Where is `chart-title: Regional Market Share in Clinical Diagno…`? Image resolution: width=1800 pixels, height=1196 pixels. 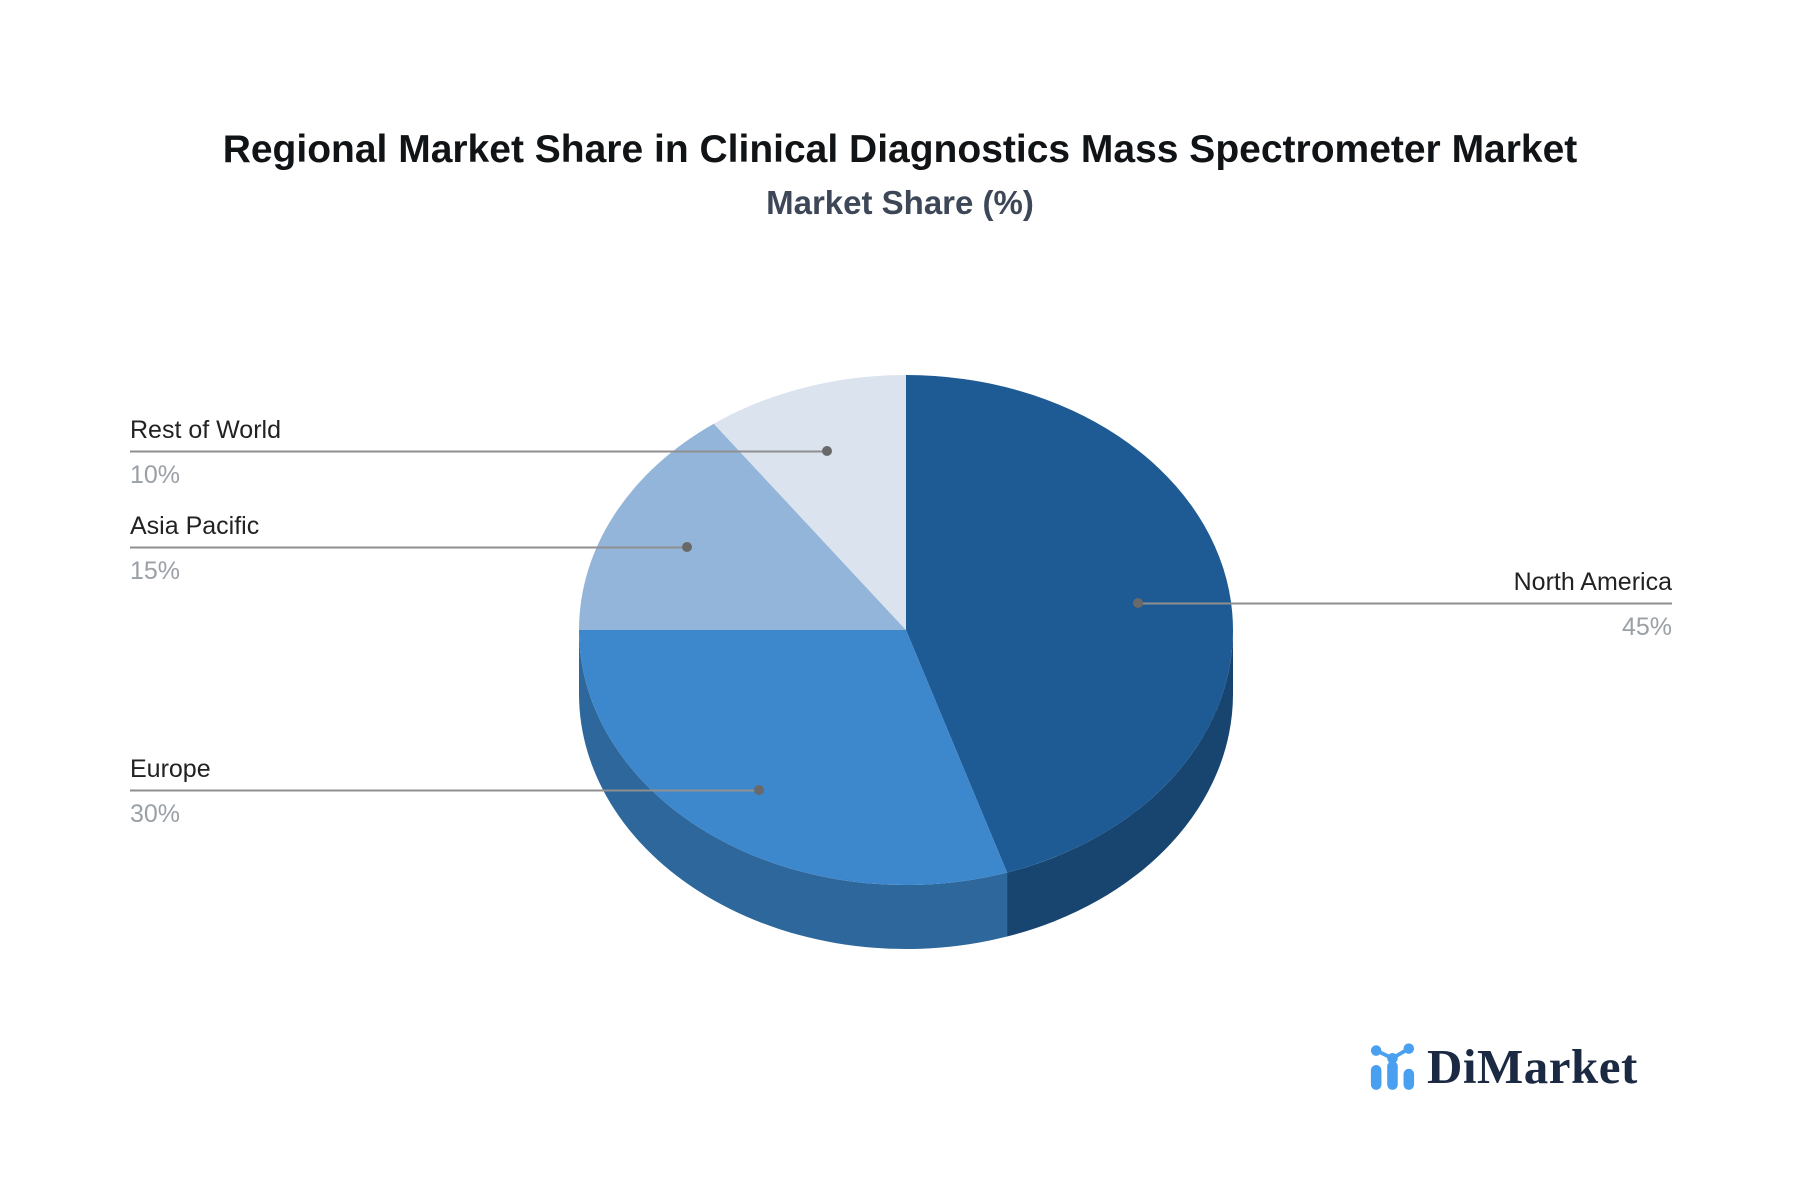 chart-title: Regional Market Share in Clinical Diagno… is located at coordinates (900, 149).